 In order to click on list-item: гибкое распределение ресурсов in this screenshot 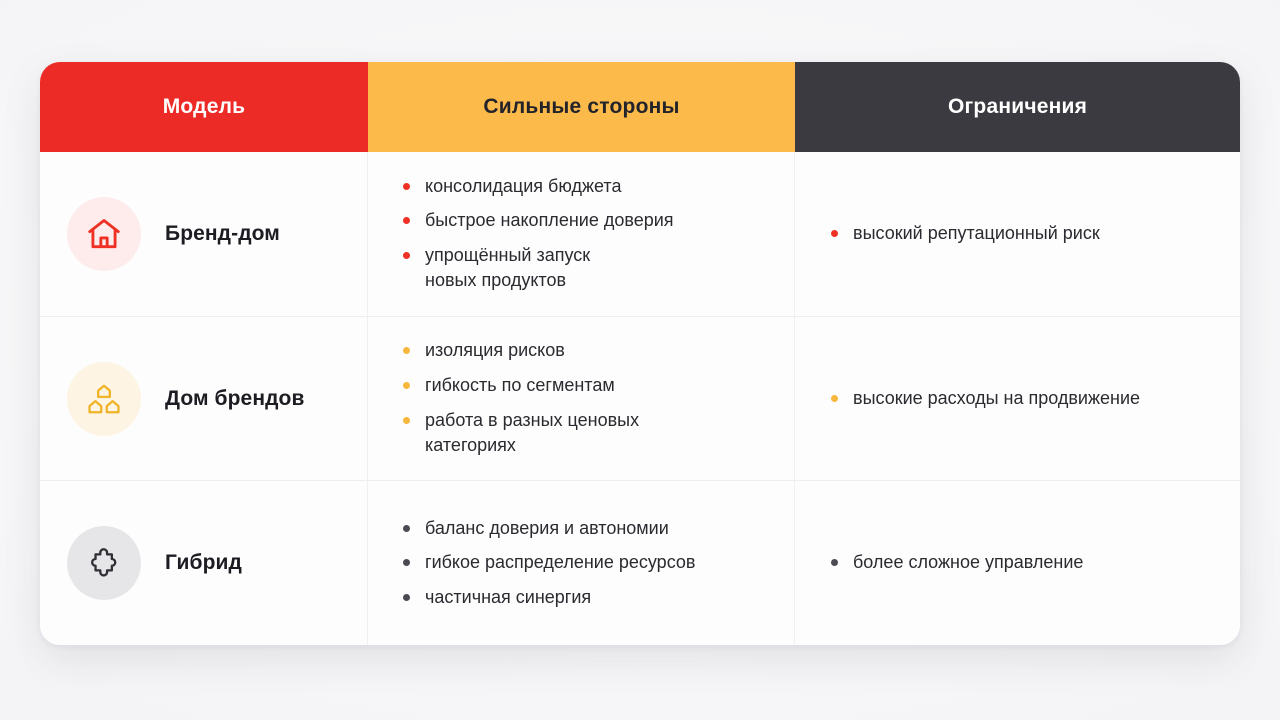, I will do `click(589, 563)`.